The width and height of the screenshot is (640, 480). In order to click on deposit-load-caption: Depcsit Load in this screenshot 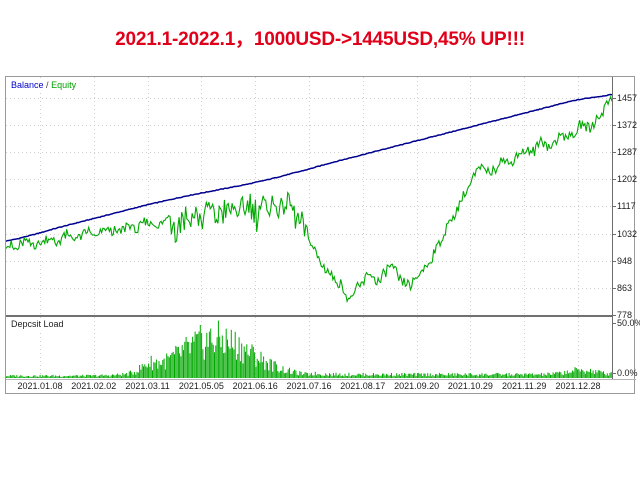, I will do `click(37, 324)`.